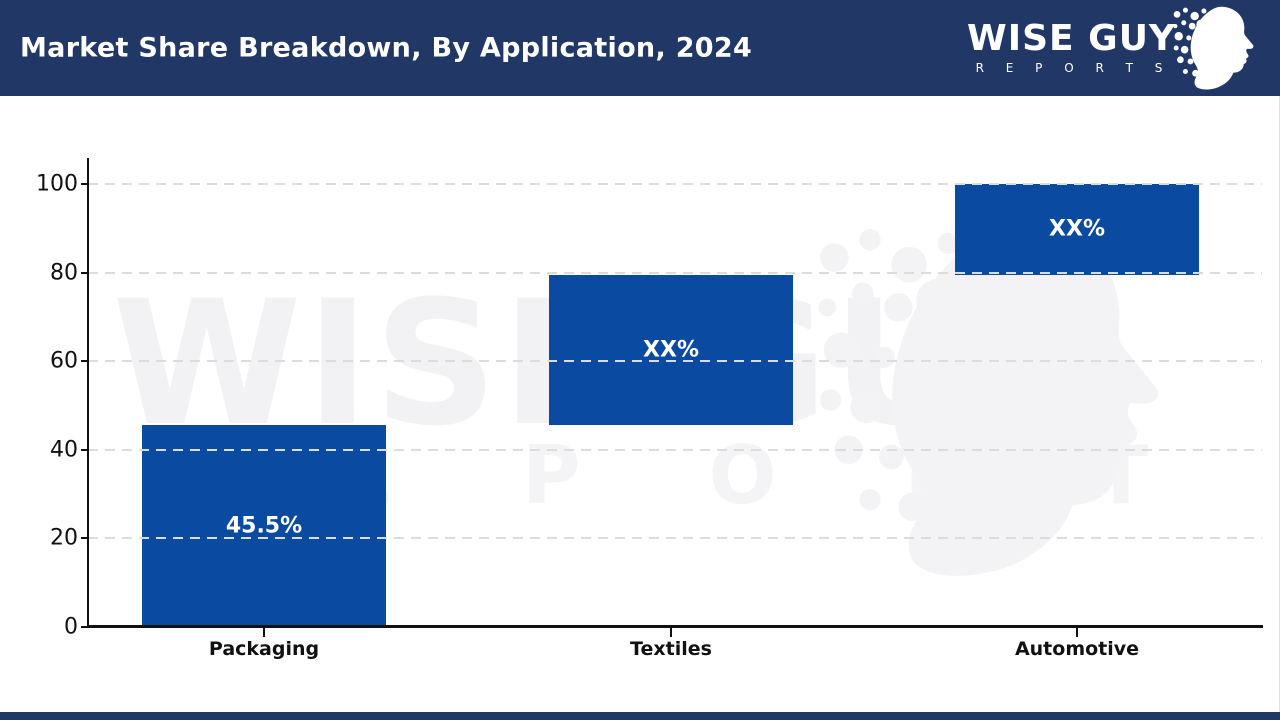 This screenshot has width=1280, height=720. What do you see at coordinates (675, 626) in the screenshot?
I see `x-axis-line` at bounding box center [675, 626].